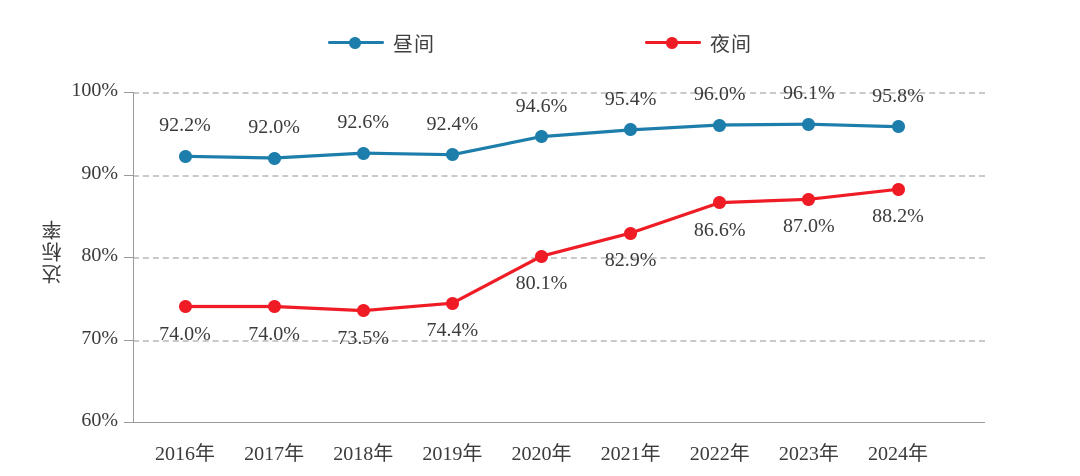  What do you see at coordinates (731, 43) in the screenshot?
I see `legend-label-night: 夜间` at bounding box center [731, 43].